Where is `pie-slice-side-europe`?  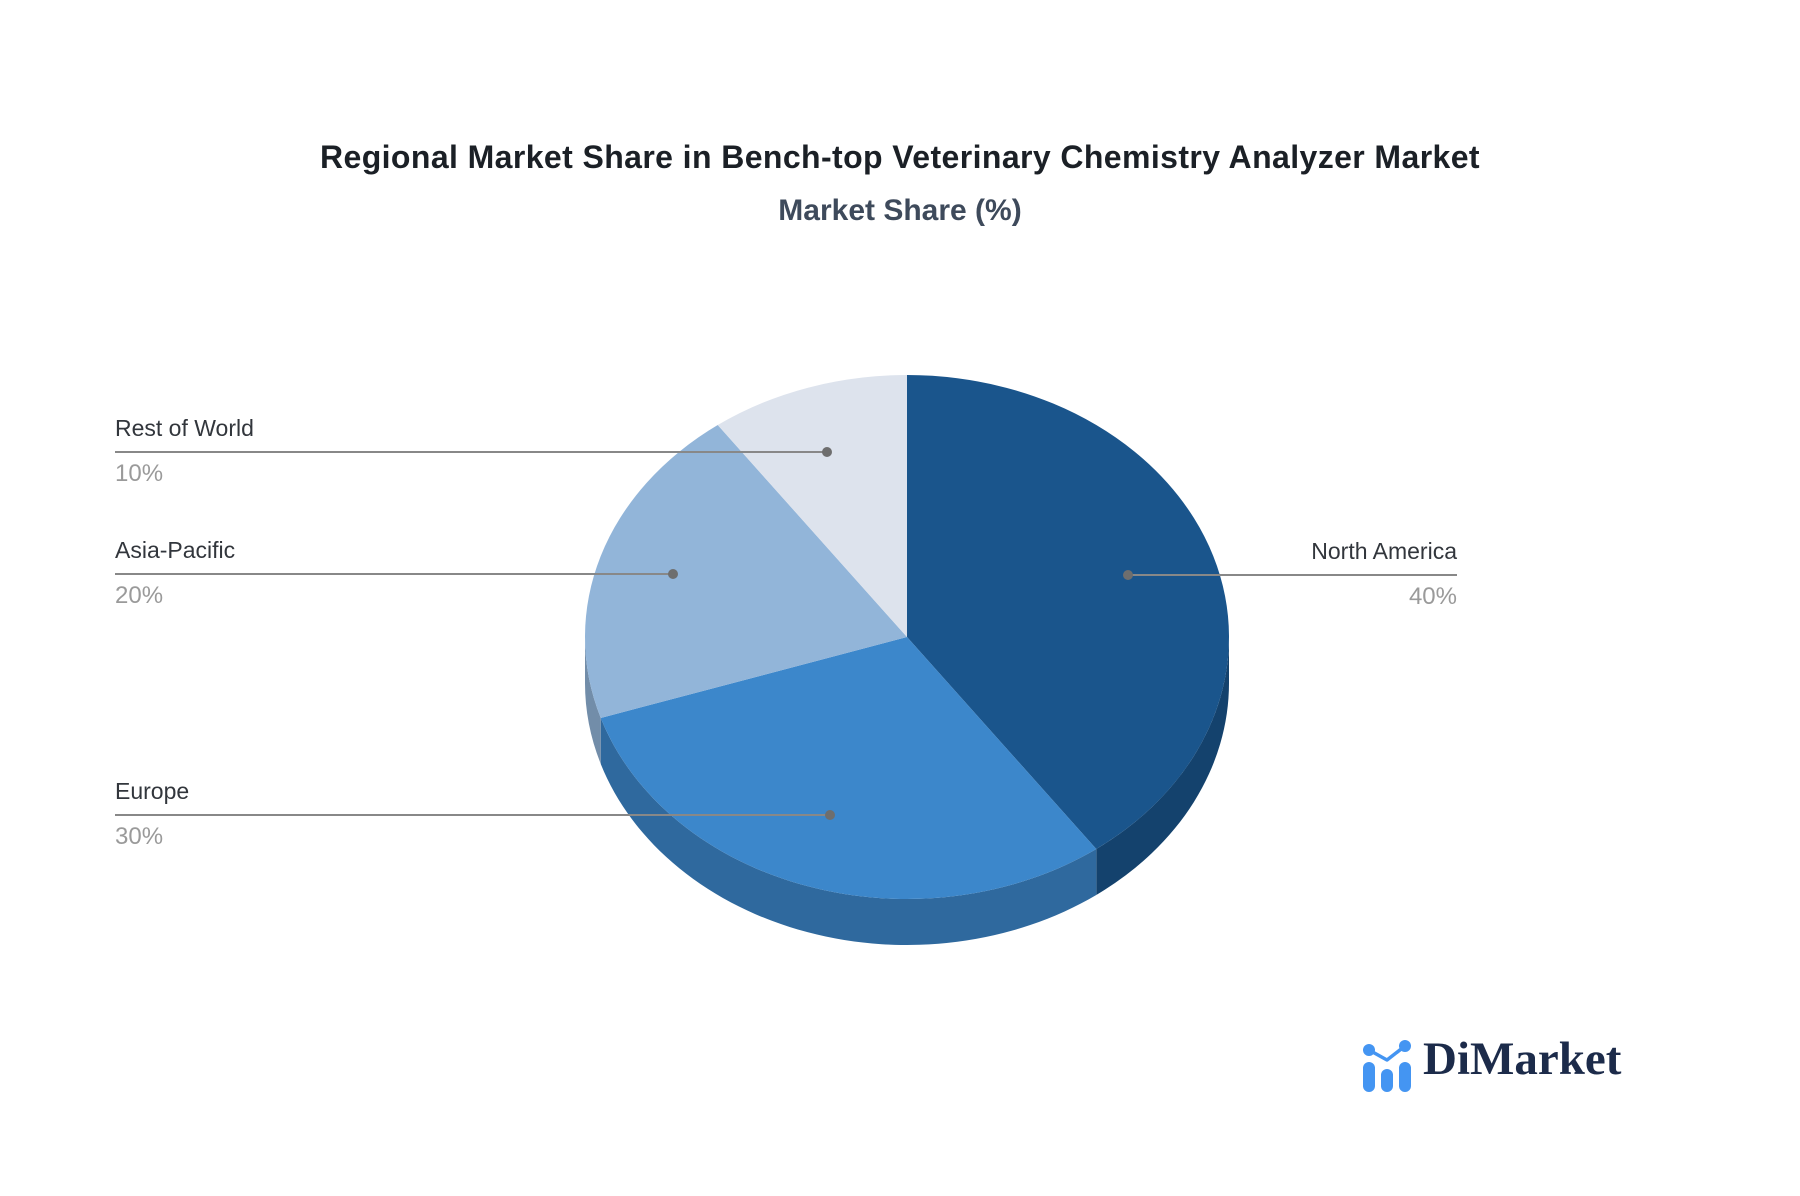
pie-slice-side-europe is located at coordinates (848, 831).